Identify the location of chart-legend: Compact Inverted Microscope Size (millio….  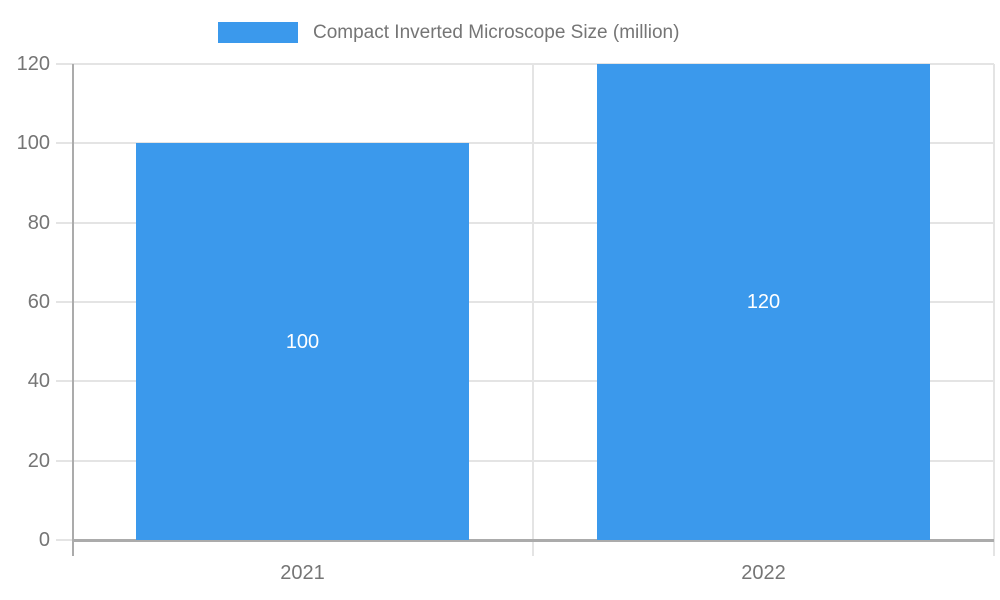
(448, 32).